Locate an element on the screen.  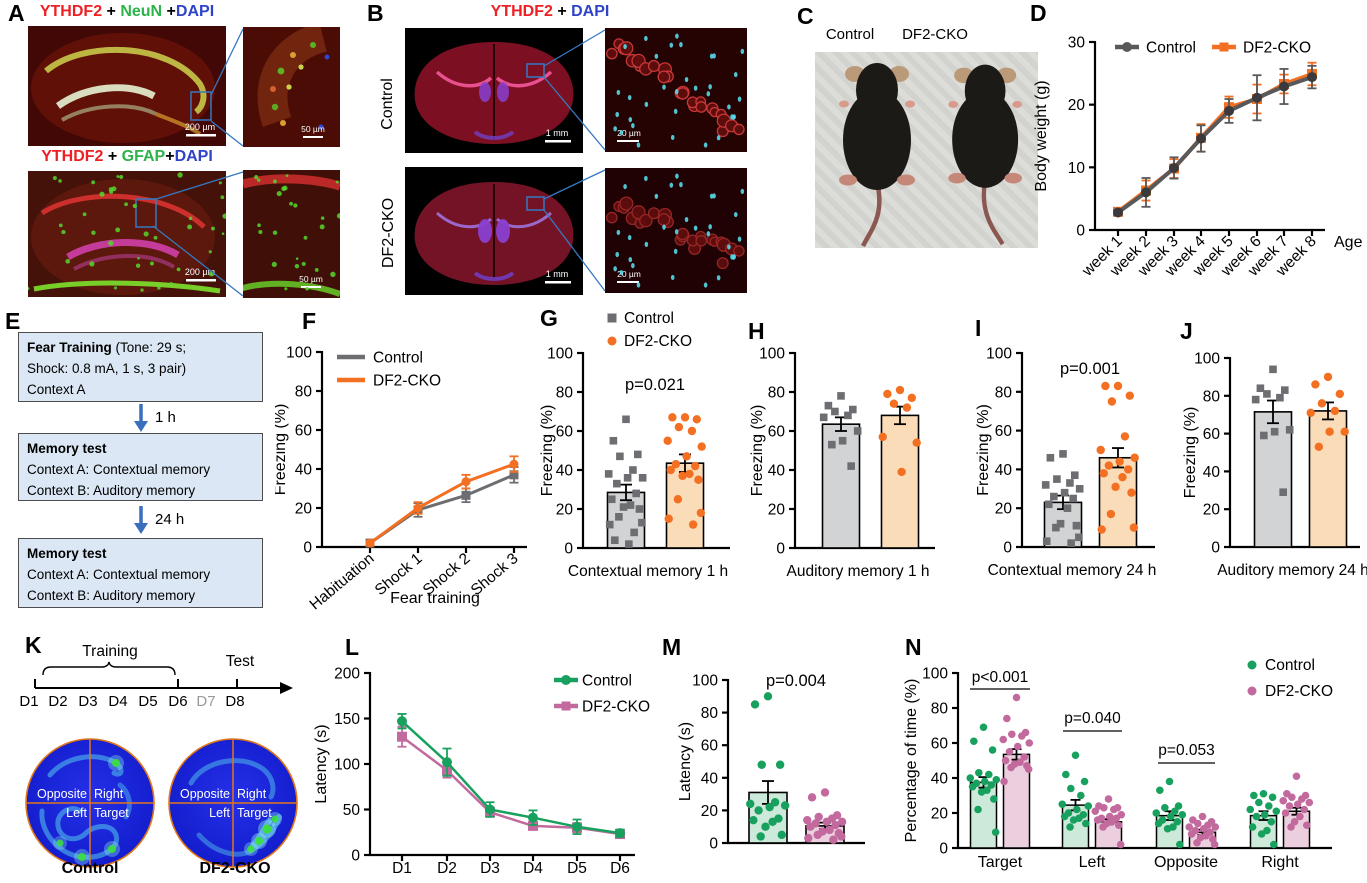
timeline-day-d6: D6 is located at coordinates (177, 701).